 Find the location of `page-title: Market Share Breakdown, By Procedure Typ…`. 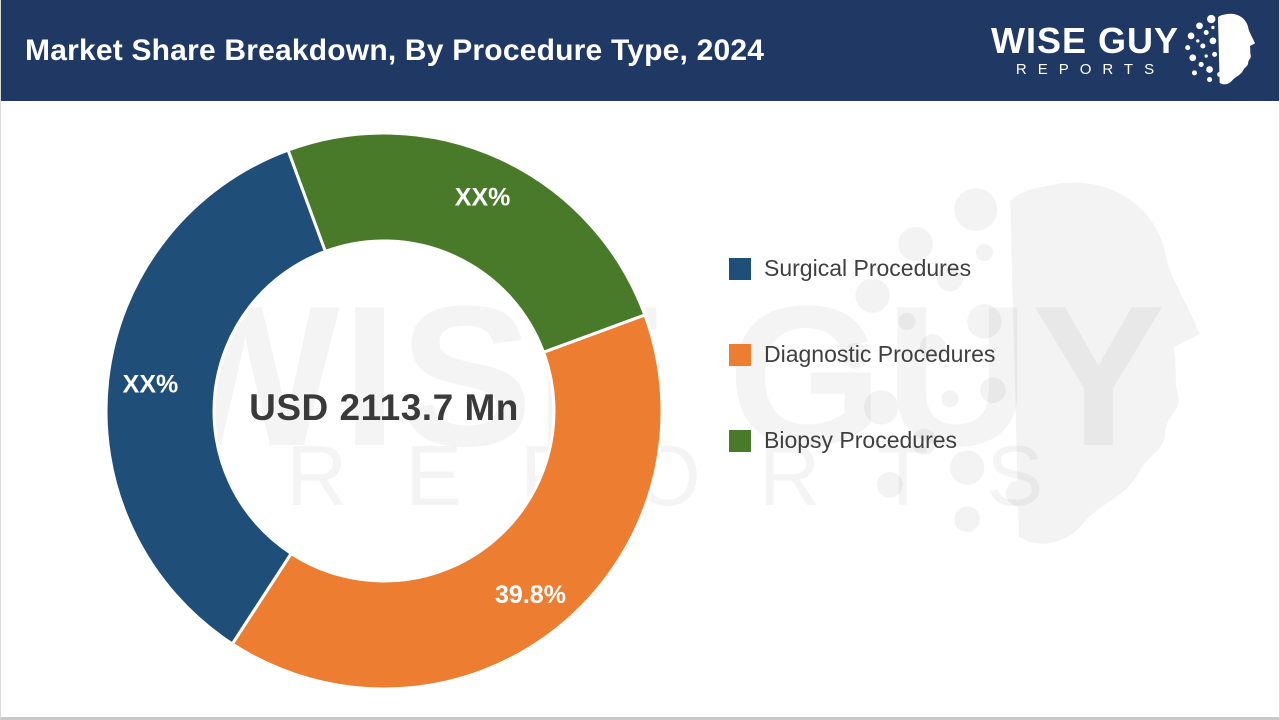

page-title: Market Share Breakdown, By Procedure Typ… is located at coordinates (395, 50).